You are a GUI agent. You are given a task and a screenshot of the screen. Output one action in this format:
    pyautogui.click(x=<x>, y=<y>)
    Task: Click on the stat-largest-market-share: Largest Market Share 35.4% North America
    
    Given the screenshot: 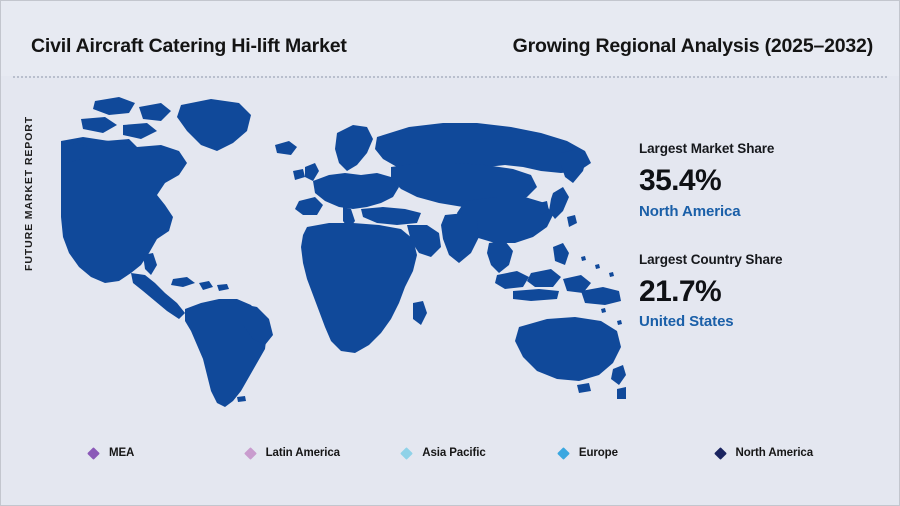 What is the action you would take?
    pyautogui.click(x=759, y=180)
    